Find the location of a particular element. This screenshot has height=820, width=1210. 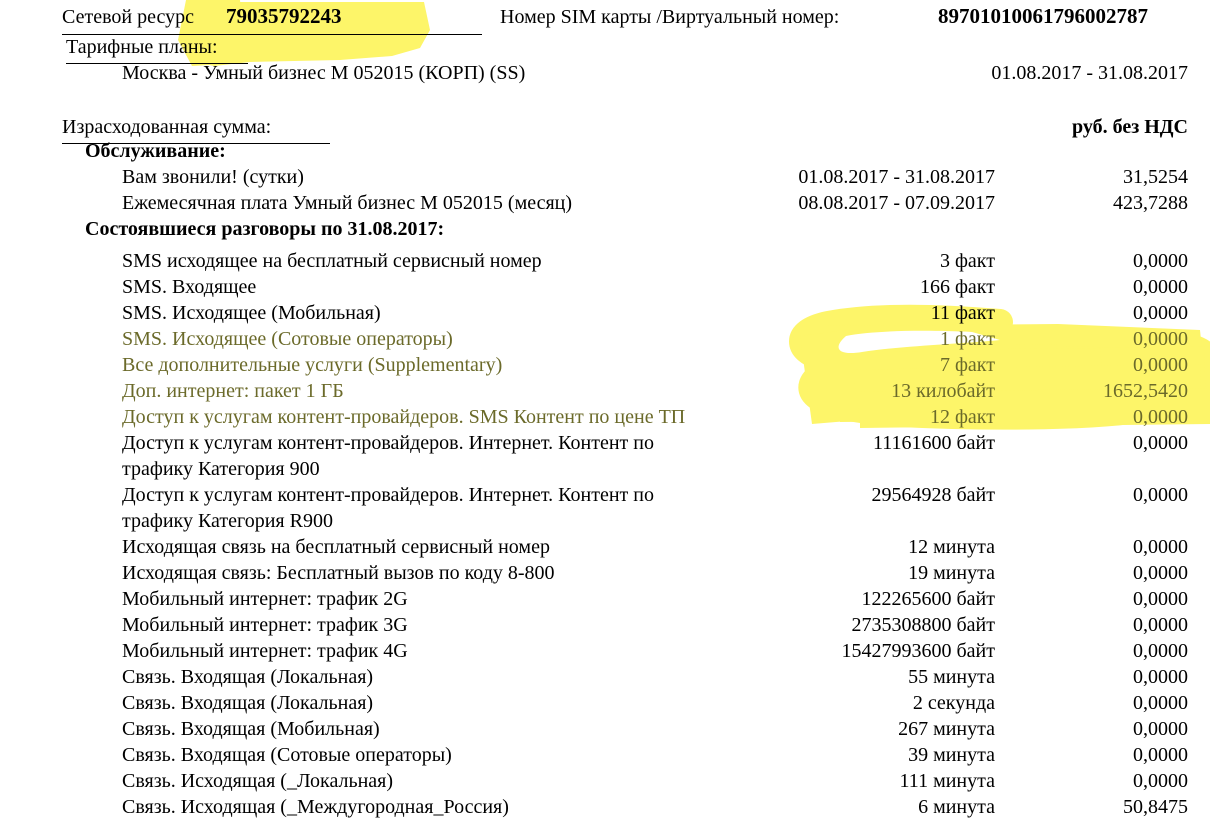

network-resource-underline is located at coordinates (272, 34).